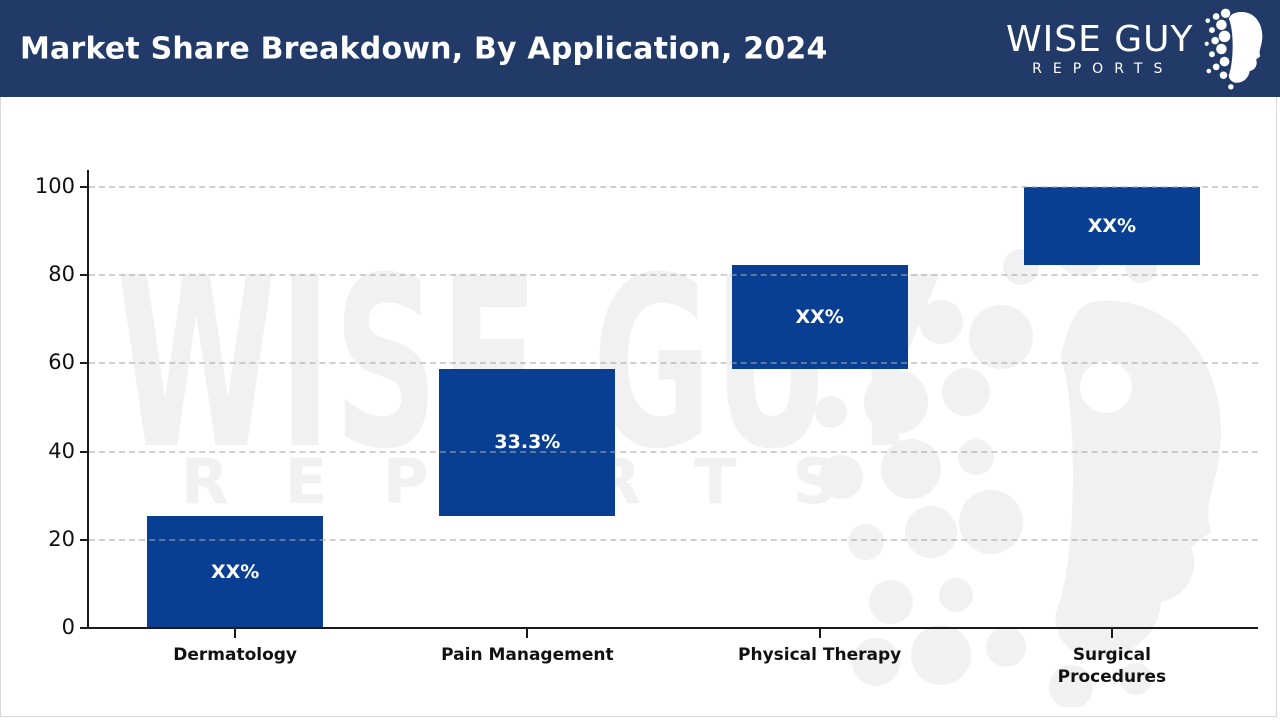 Image resolution: width=1280 pixels, height=720 pixels. I want to click on brand-logo-text: WISE GUY REPORTS, so click(1100, 49).